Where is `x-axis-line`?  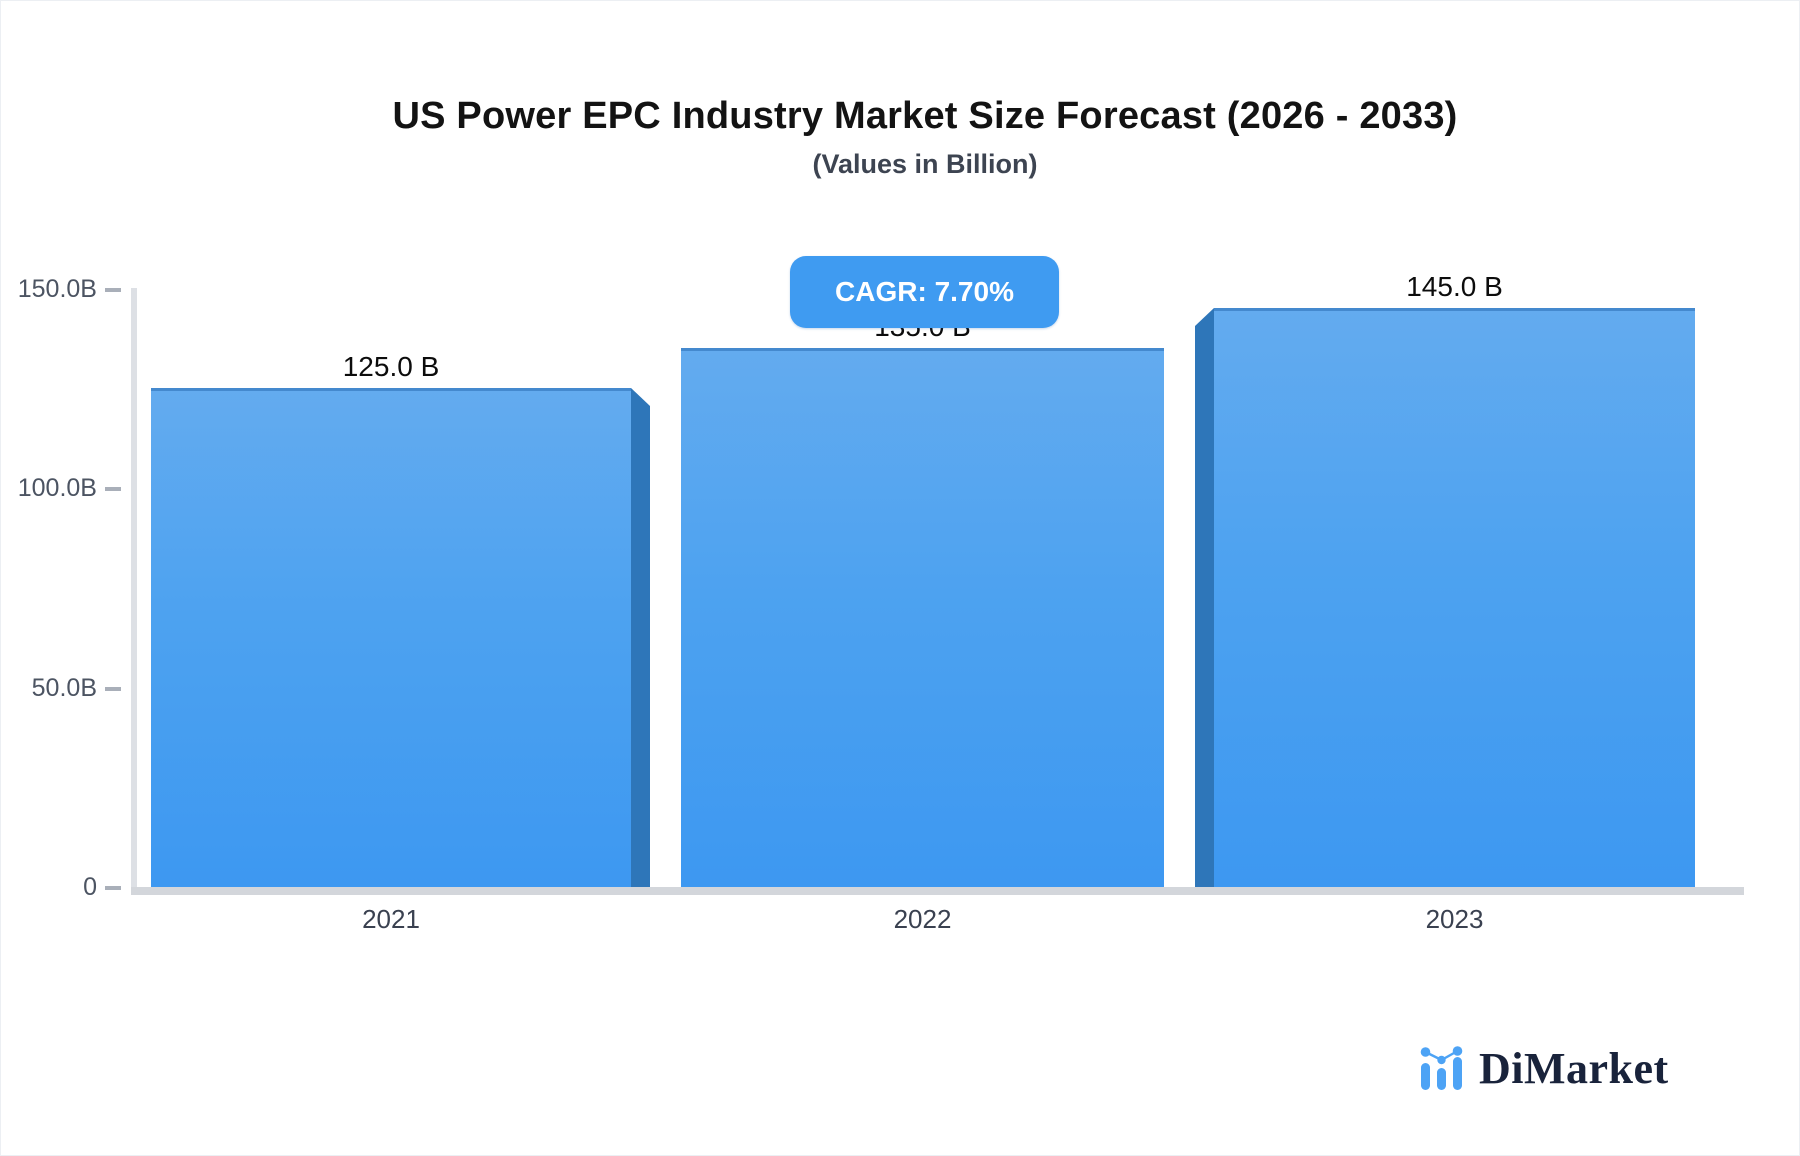
x-axis-line is located at coordinates (937, 891).